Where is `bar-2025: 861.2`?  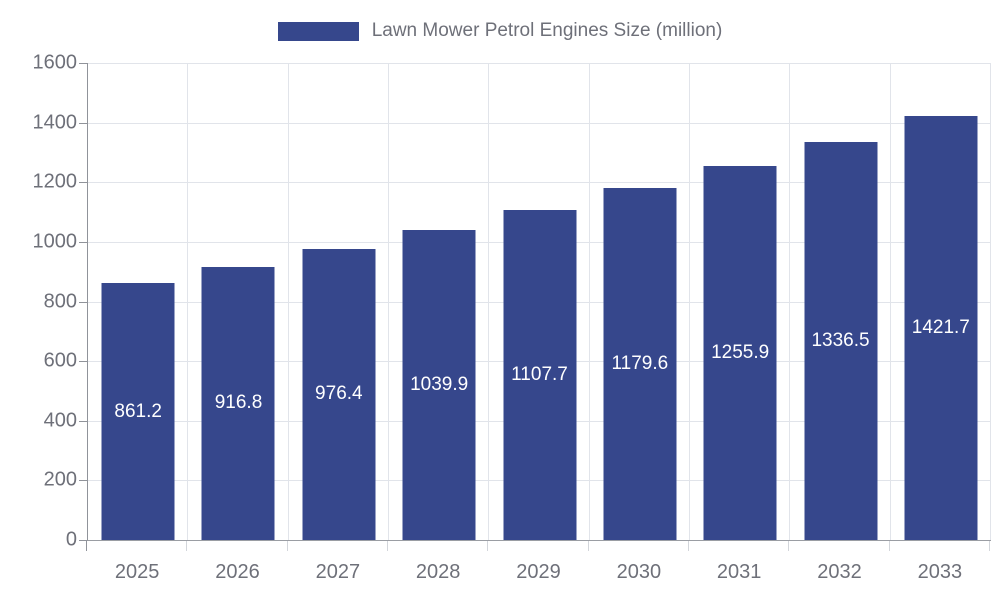
bar-2025: 861.2 is located at coordinates (138, 411).